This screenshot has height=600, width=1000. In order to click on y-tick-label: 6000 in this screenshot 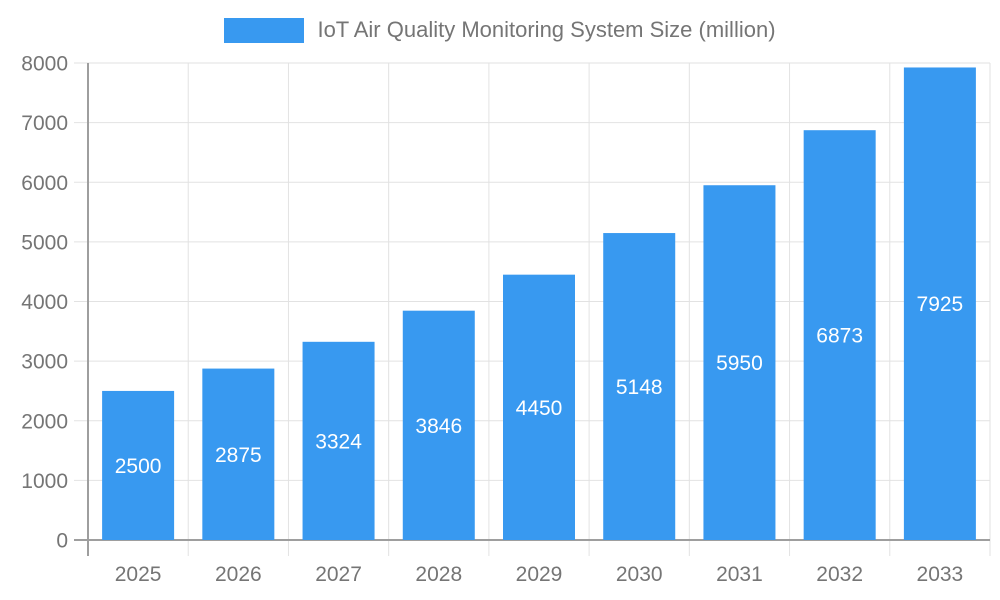, I will do `click(44, 183)`.